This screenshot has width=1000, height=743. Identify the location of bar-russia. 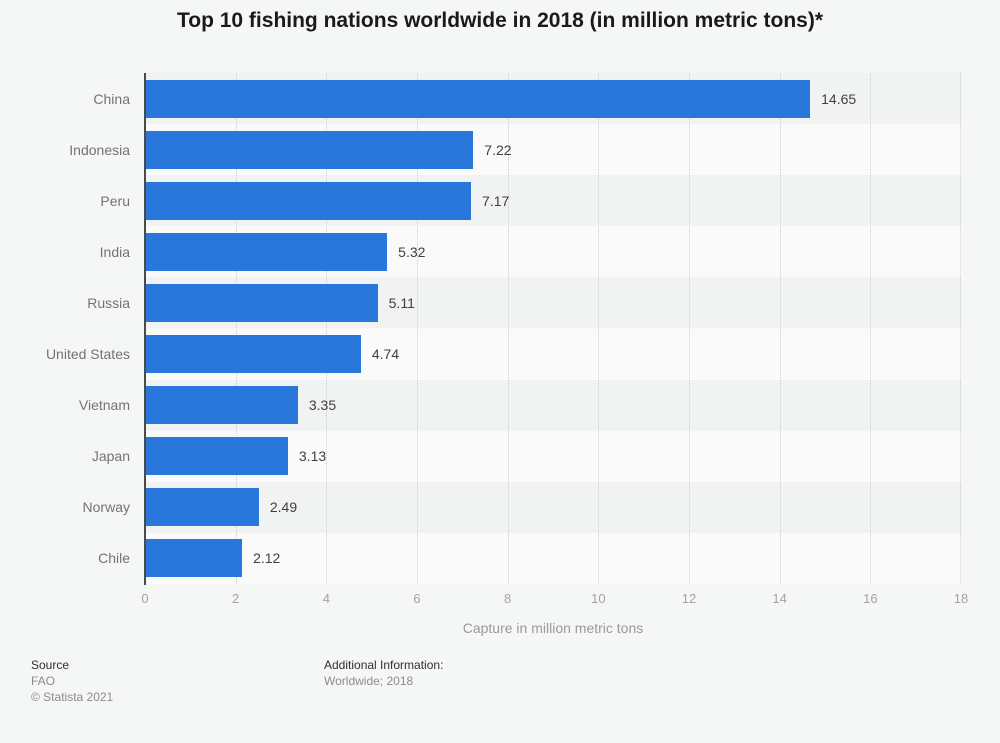
(262, 302).